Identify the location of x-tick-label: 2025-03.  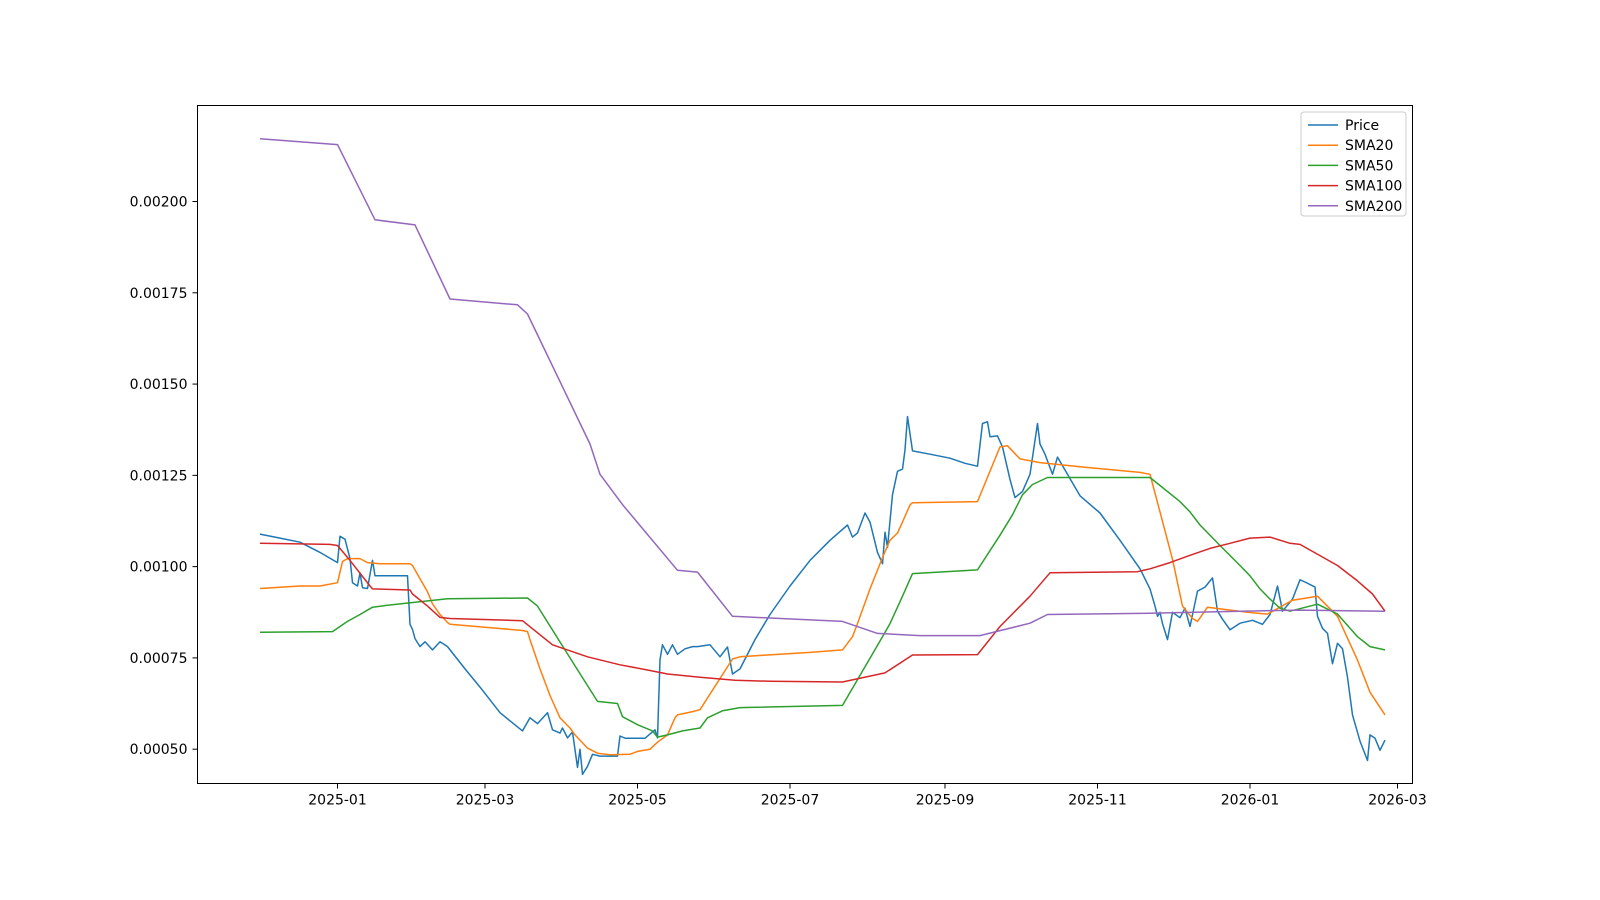
(485, 801).